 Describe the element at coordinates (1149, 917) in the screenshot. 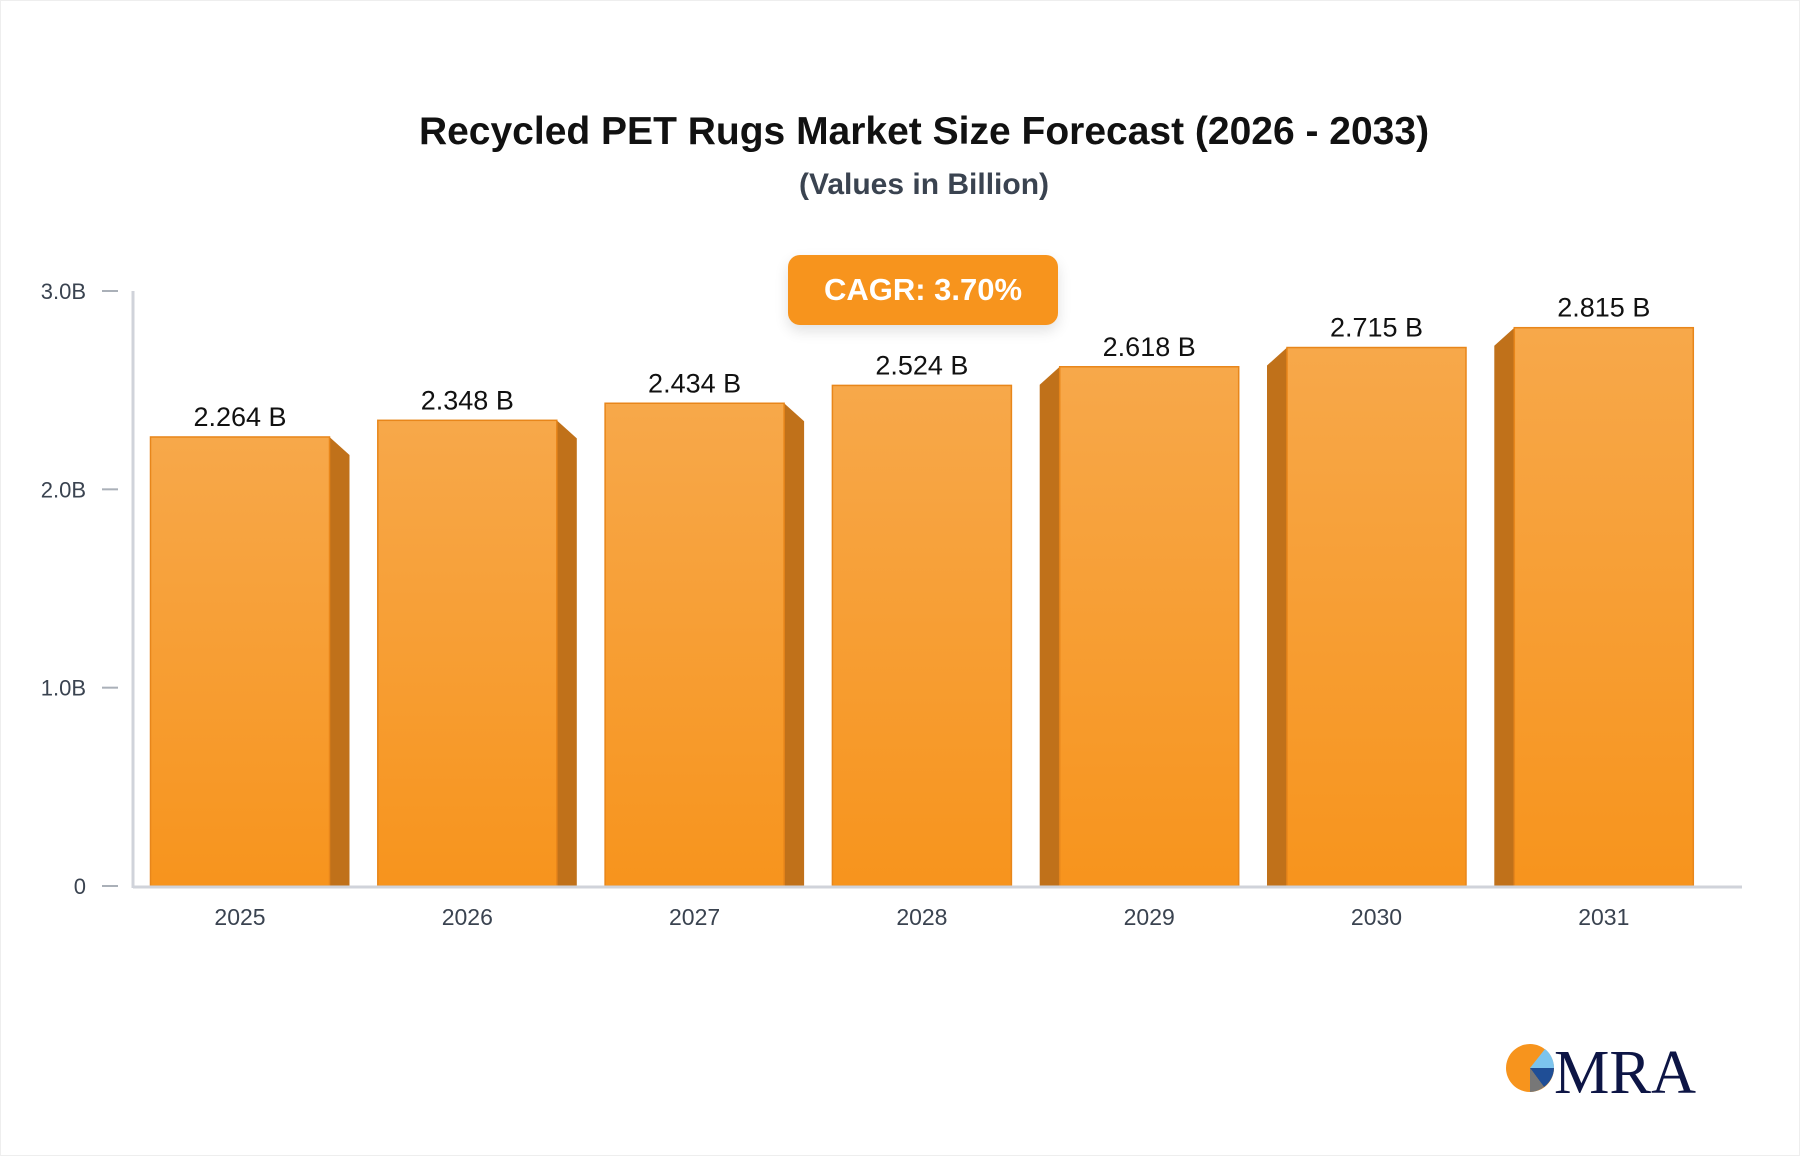

I see `x-tick-label: 2029` at that location.